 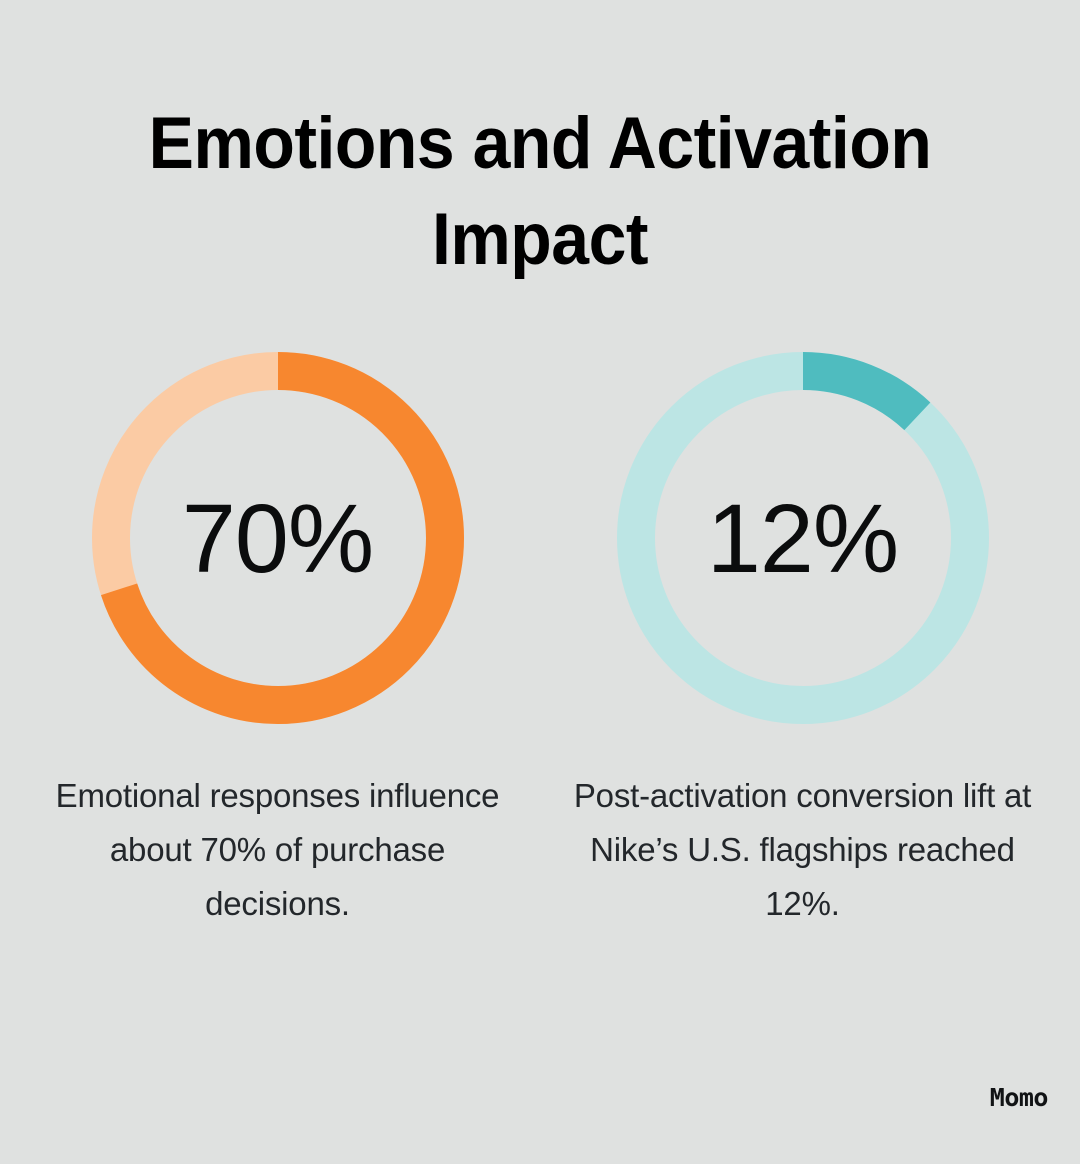 I want to click on title-block: Emotions and Activation Impact, so click(x=540, y=192).